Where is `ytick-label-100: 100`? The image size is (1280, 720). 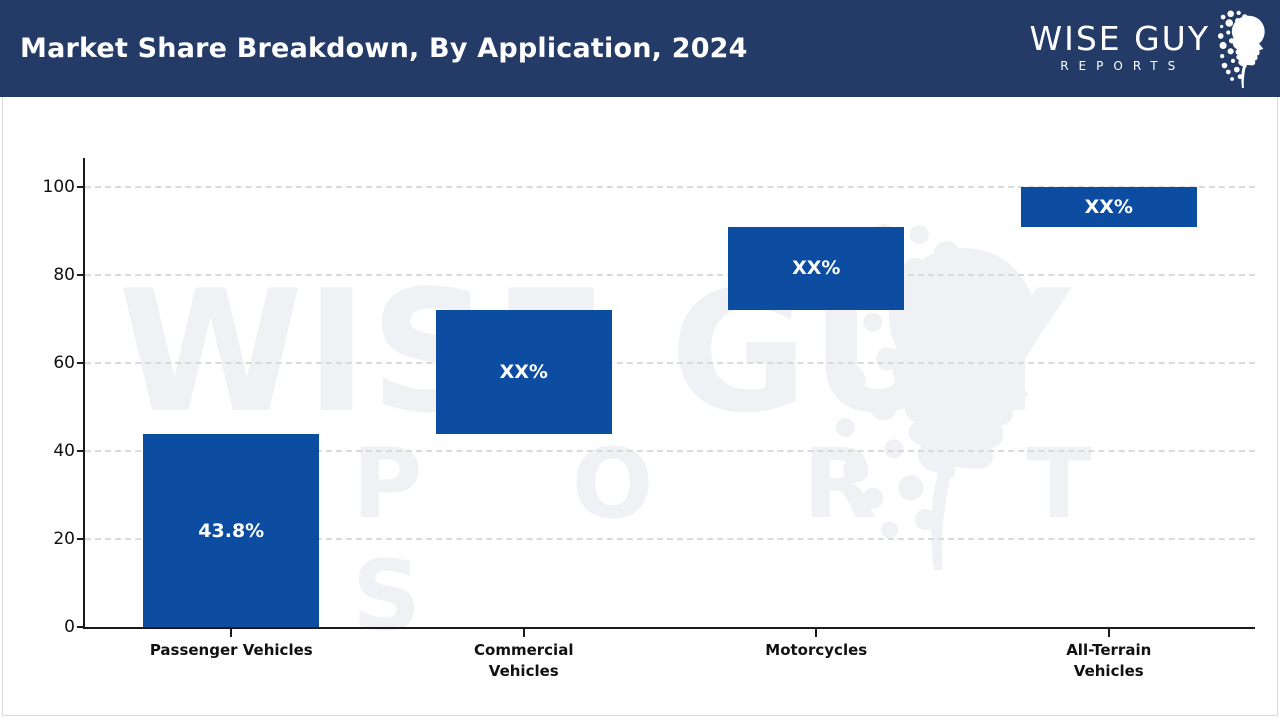
ytick-label-100: 100 is located at coordinates (58, 187).